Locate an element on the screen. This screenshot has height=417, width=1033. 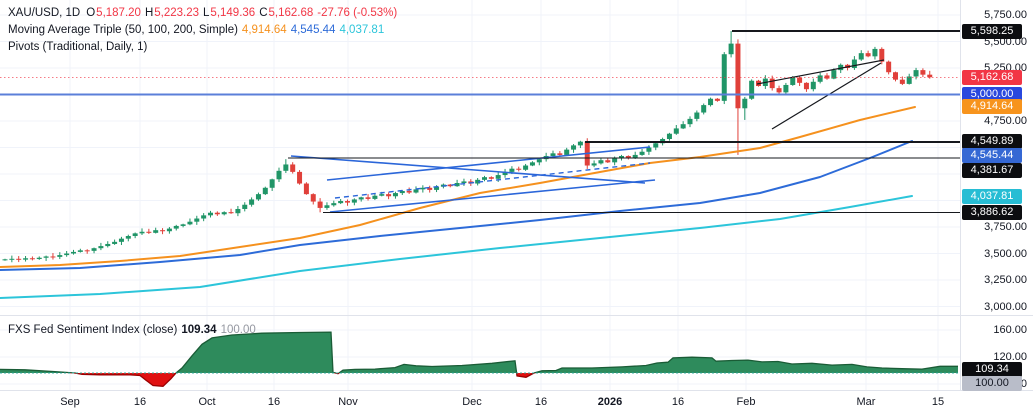
price-axis-label: 3,000.00 is located at coordinates (1005, 306).